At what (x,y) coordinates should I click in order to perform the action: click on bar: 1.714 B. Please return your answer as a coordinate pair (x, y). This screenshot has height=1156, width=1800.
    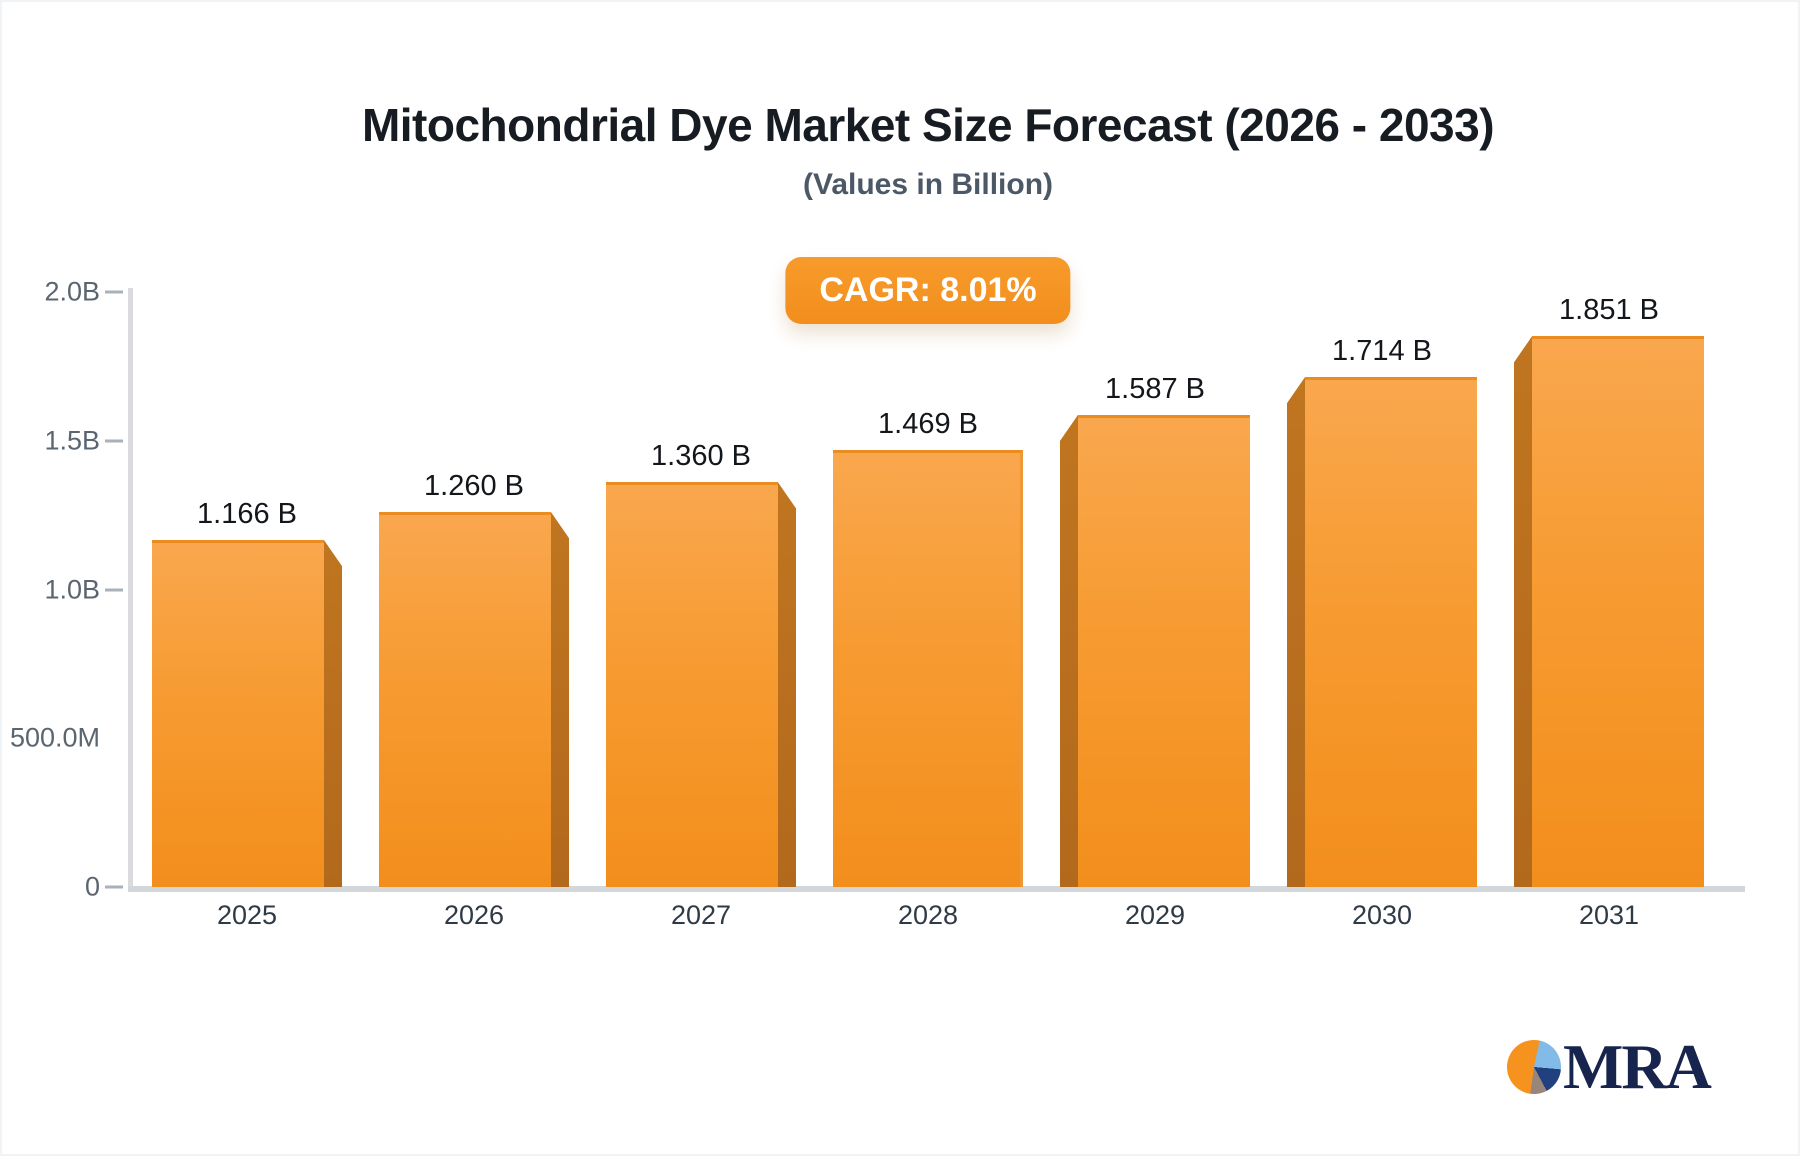
    Looking at the image, I should click on (1382, 611).